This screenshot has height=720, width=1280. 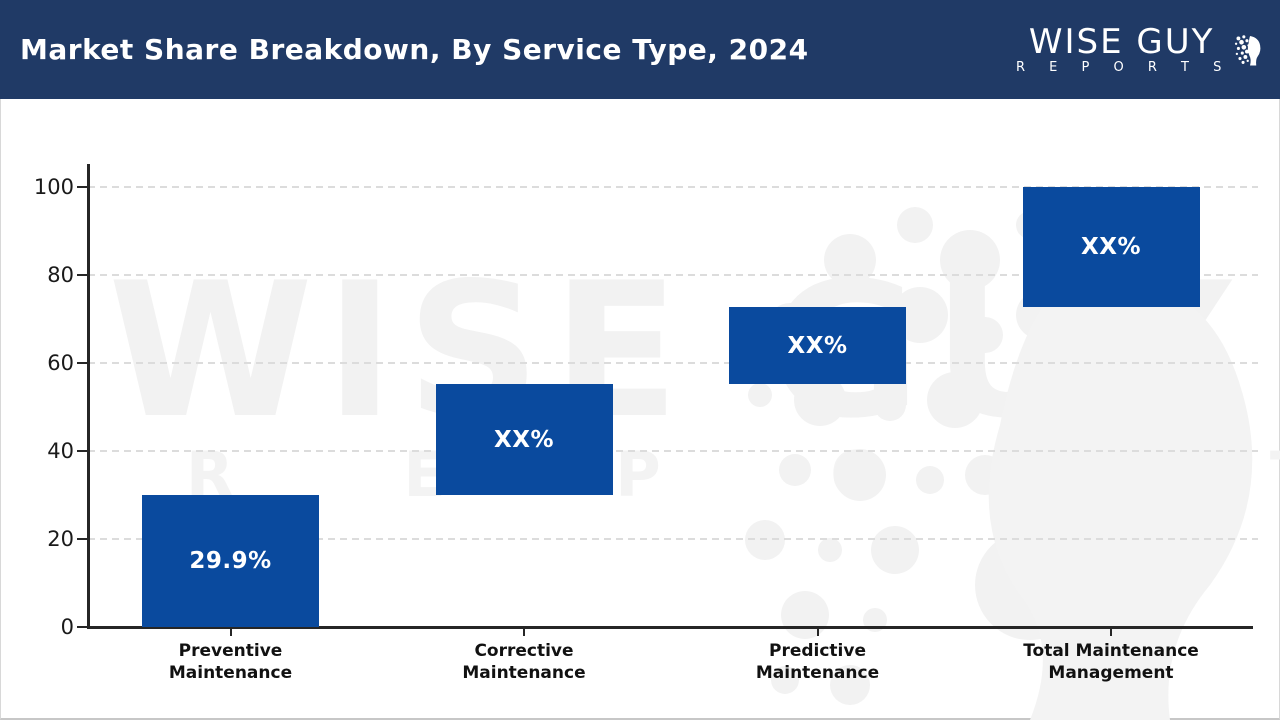 I want to click on wiseguy-logo: WISE GUY R E P O R T S, so click(x=1137, y=50).